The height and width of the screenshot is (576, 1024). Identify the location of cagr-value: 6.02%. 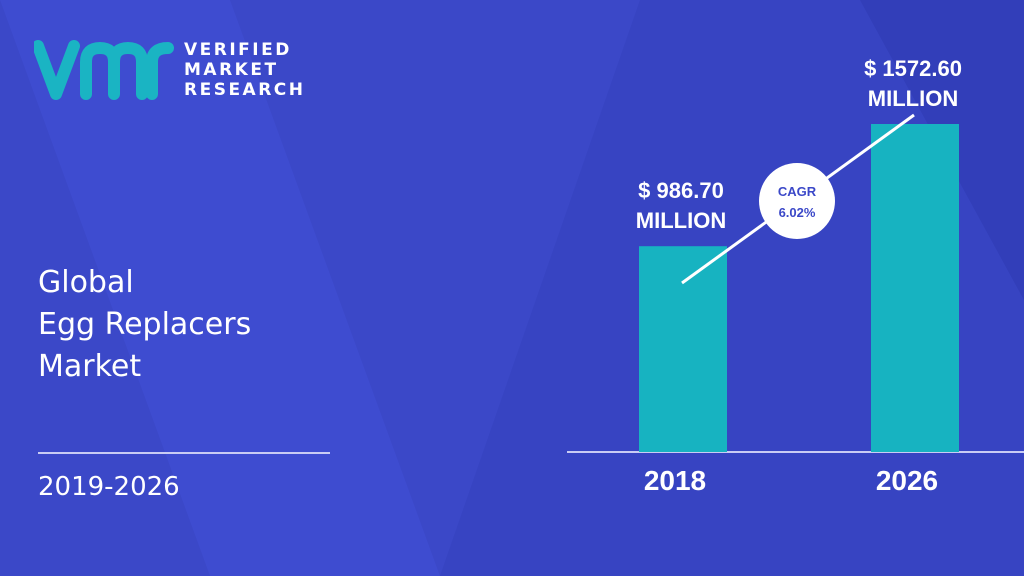
(797, 212).